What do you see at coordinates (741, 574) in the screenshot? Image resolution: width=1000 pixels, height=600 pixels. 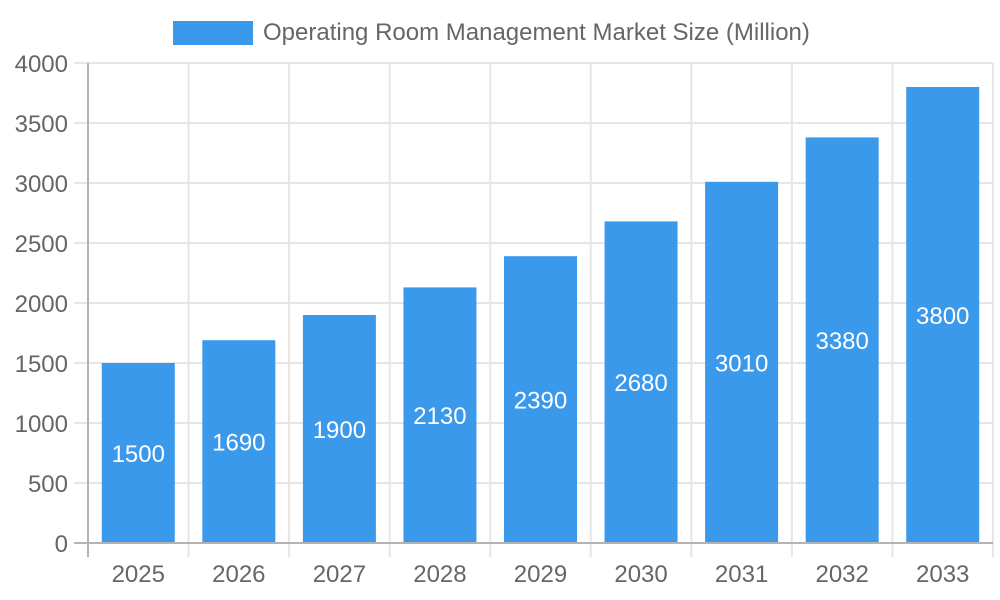 I see `x-axis-tick-label: 2031` at bounding box center [741, 574].